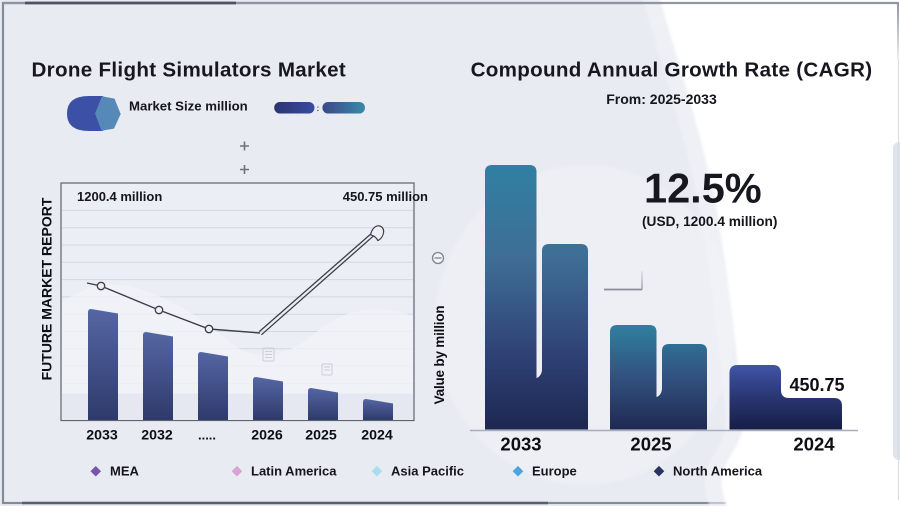 This screenshot has height=506, width=900. What do you see at coordinates (188, 106) in the screenshot?
I see `svg-text: Market Size million` at bounding box center [188, 106].